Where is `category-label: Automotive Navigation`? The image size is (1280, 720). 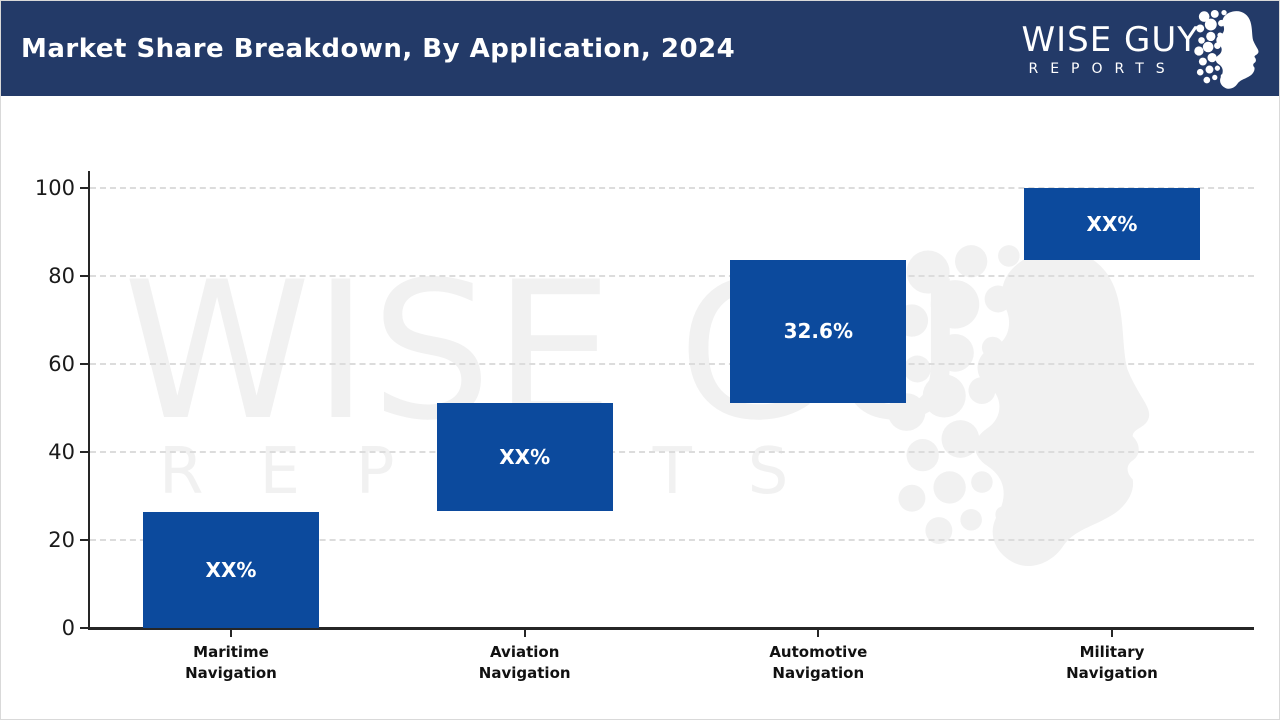 category-label: Automotive Navigation is located at coordinates (818, 663).